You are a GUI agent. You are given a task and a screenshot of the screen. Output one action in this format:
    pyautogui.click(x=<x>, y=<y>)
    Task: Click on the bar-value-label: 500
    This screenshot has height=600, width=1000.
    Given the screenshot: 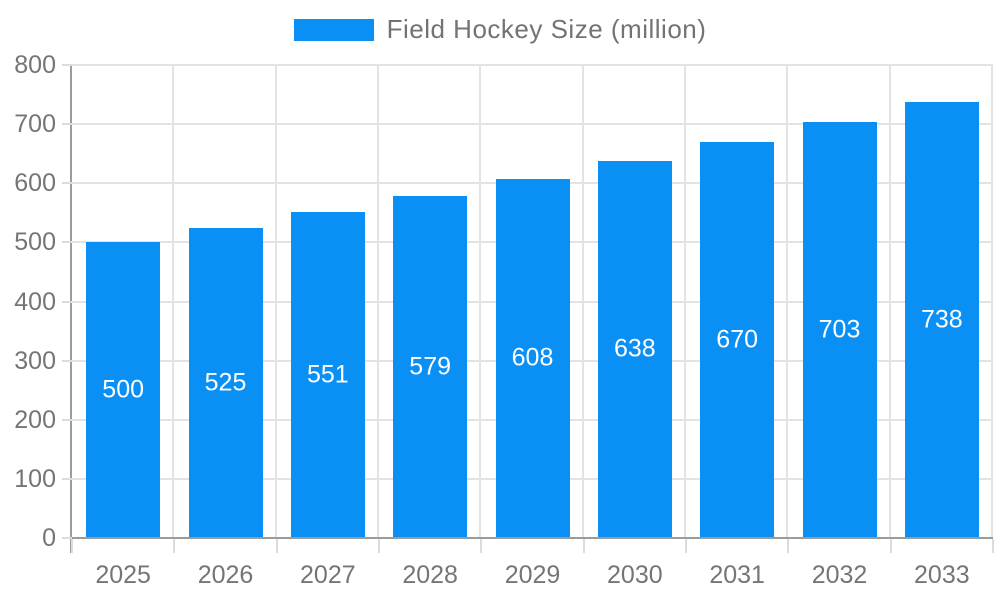 What is the action you would take?
    pyautogui.click(x=123, y=389)
    